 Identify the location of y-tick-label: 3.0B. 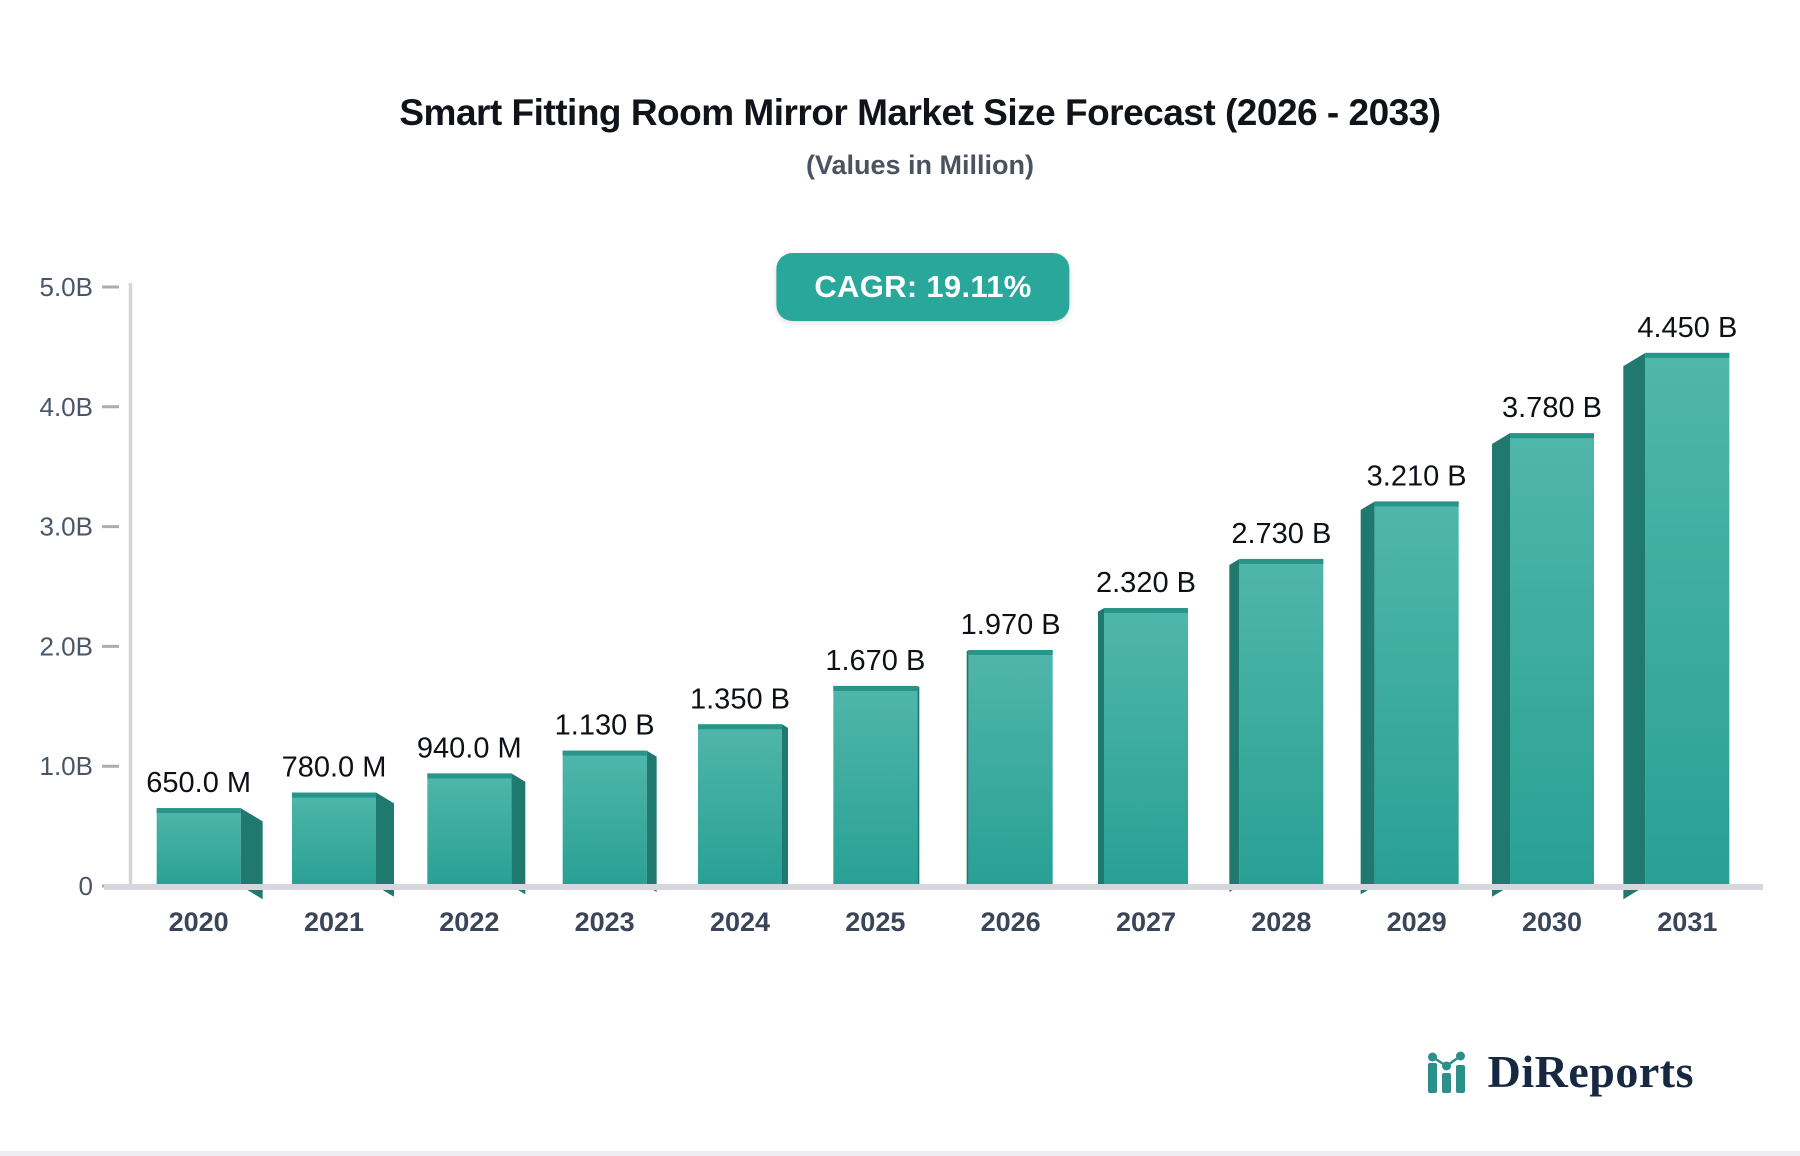
(67, 527).